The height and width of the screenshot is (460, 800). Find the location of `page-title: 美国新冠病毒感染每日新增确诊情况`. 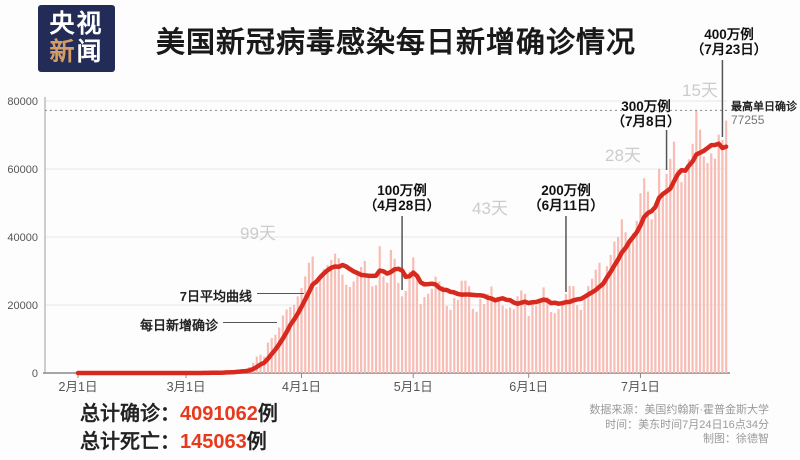

page-title: 美国新冠病毒感染每日新增确诊情况 is located at coordinates (396, 43).